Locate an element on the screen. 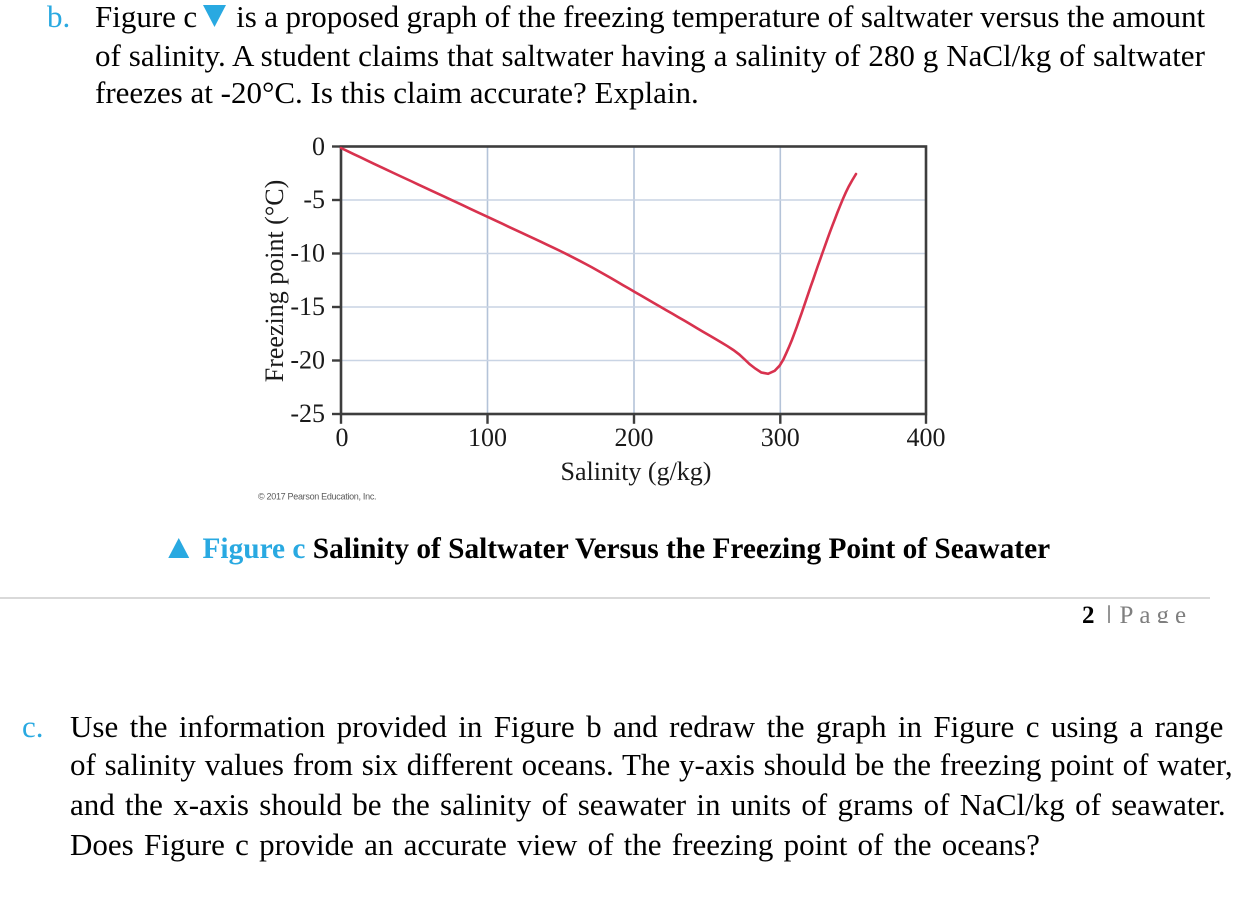 This screenshot has width=1248, height=906. svg-text: -25 is located at coordinates (307, 413).